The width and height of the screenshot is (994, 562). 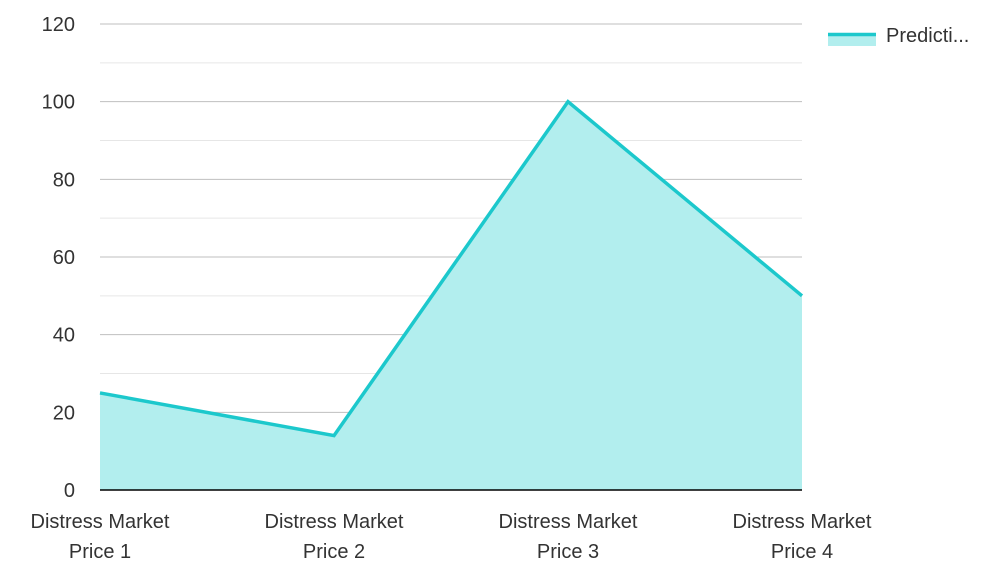 What do you see at coordinates (568, 536) in the screenshot?
I see `x-tick-label: Distress Market Price 3` at bounding box center [568, 536].